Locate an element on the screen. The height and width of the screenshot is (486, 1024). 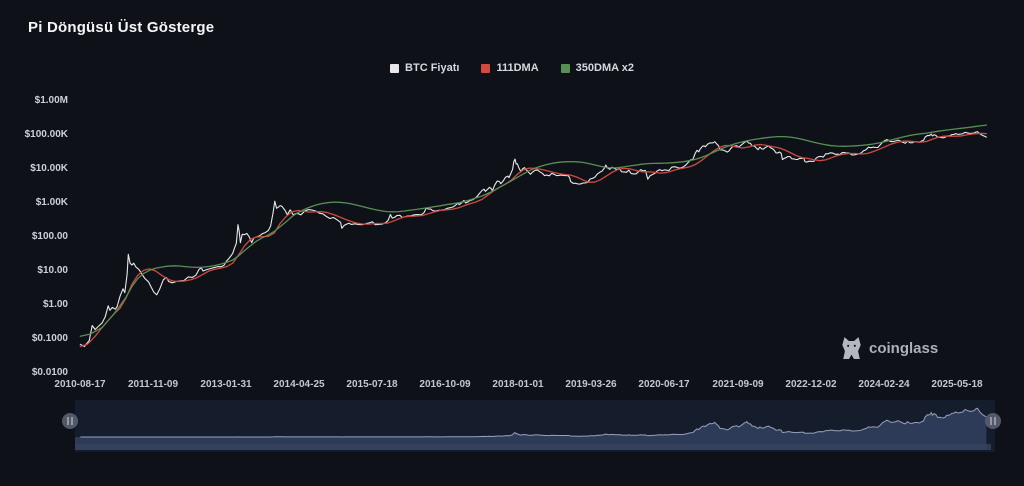
y-axis-tick-label: $0.0100 is located at coordinates (49, 372).